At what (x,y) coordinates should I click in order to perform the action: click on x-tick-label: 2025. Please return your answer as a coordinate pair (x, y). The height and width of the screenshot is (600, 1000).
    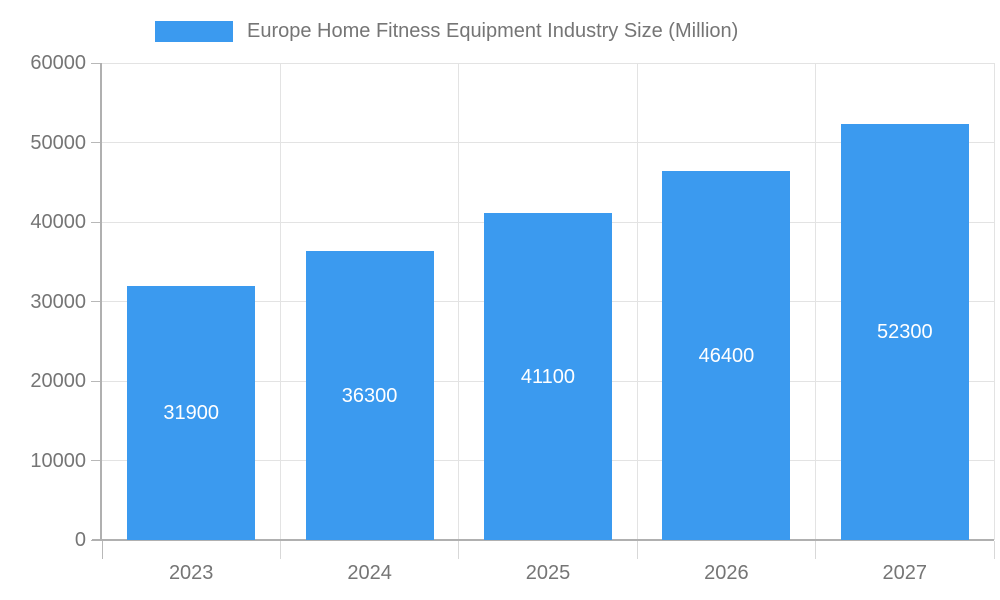
    Looking at the image, I should click on (548, 573).